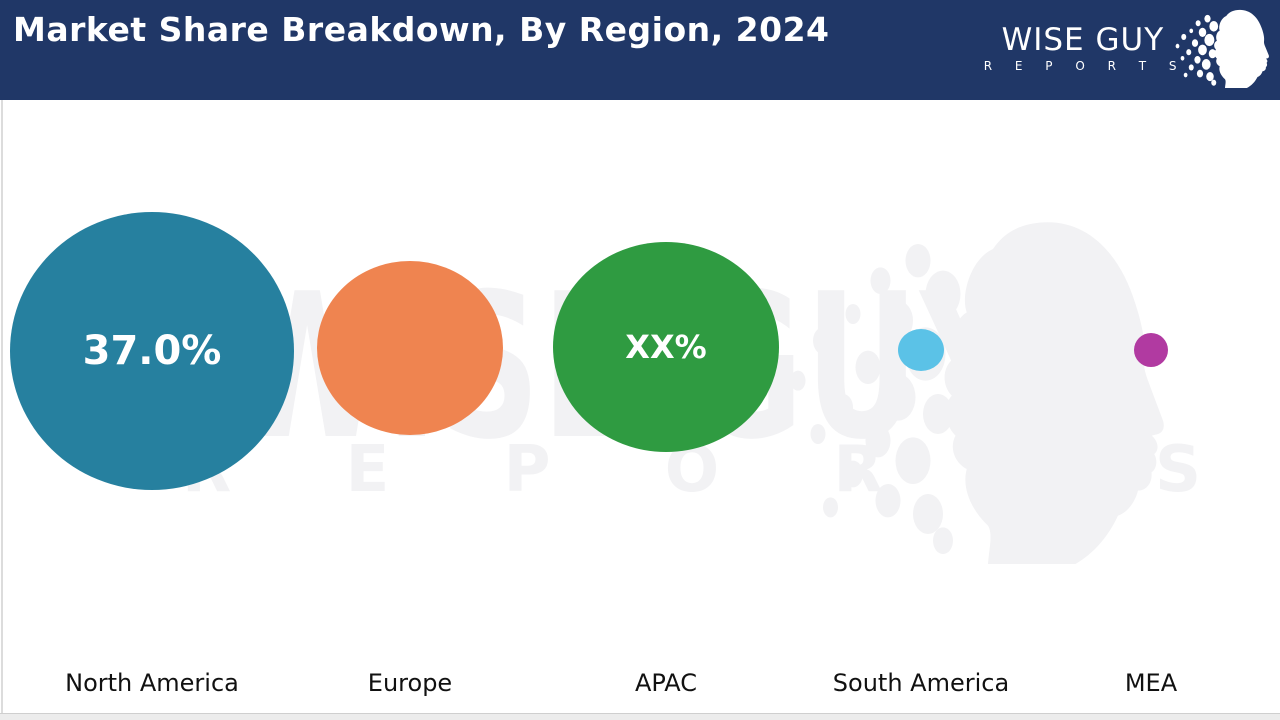  I want to click on category-label-south-america: South America, so click(921, 683).